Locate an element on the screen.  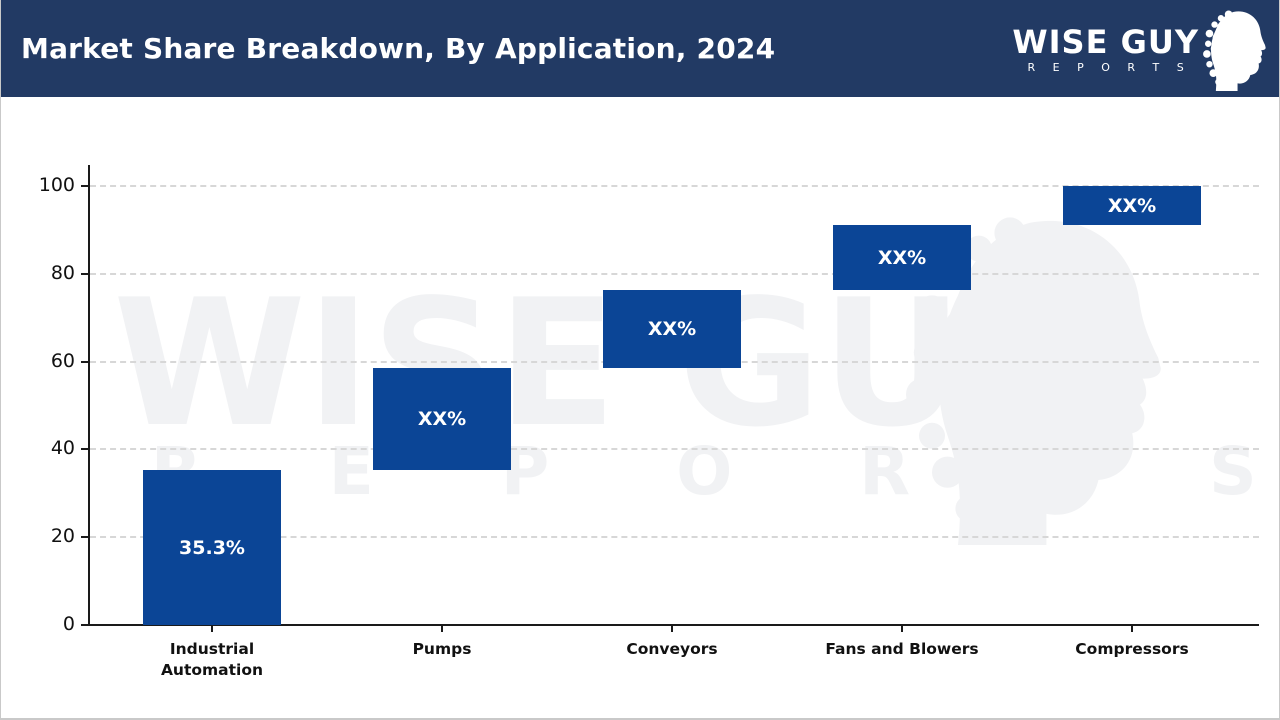
y-tick-label: 60 is located at coordinates (62, 360).